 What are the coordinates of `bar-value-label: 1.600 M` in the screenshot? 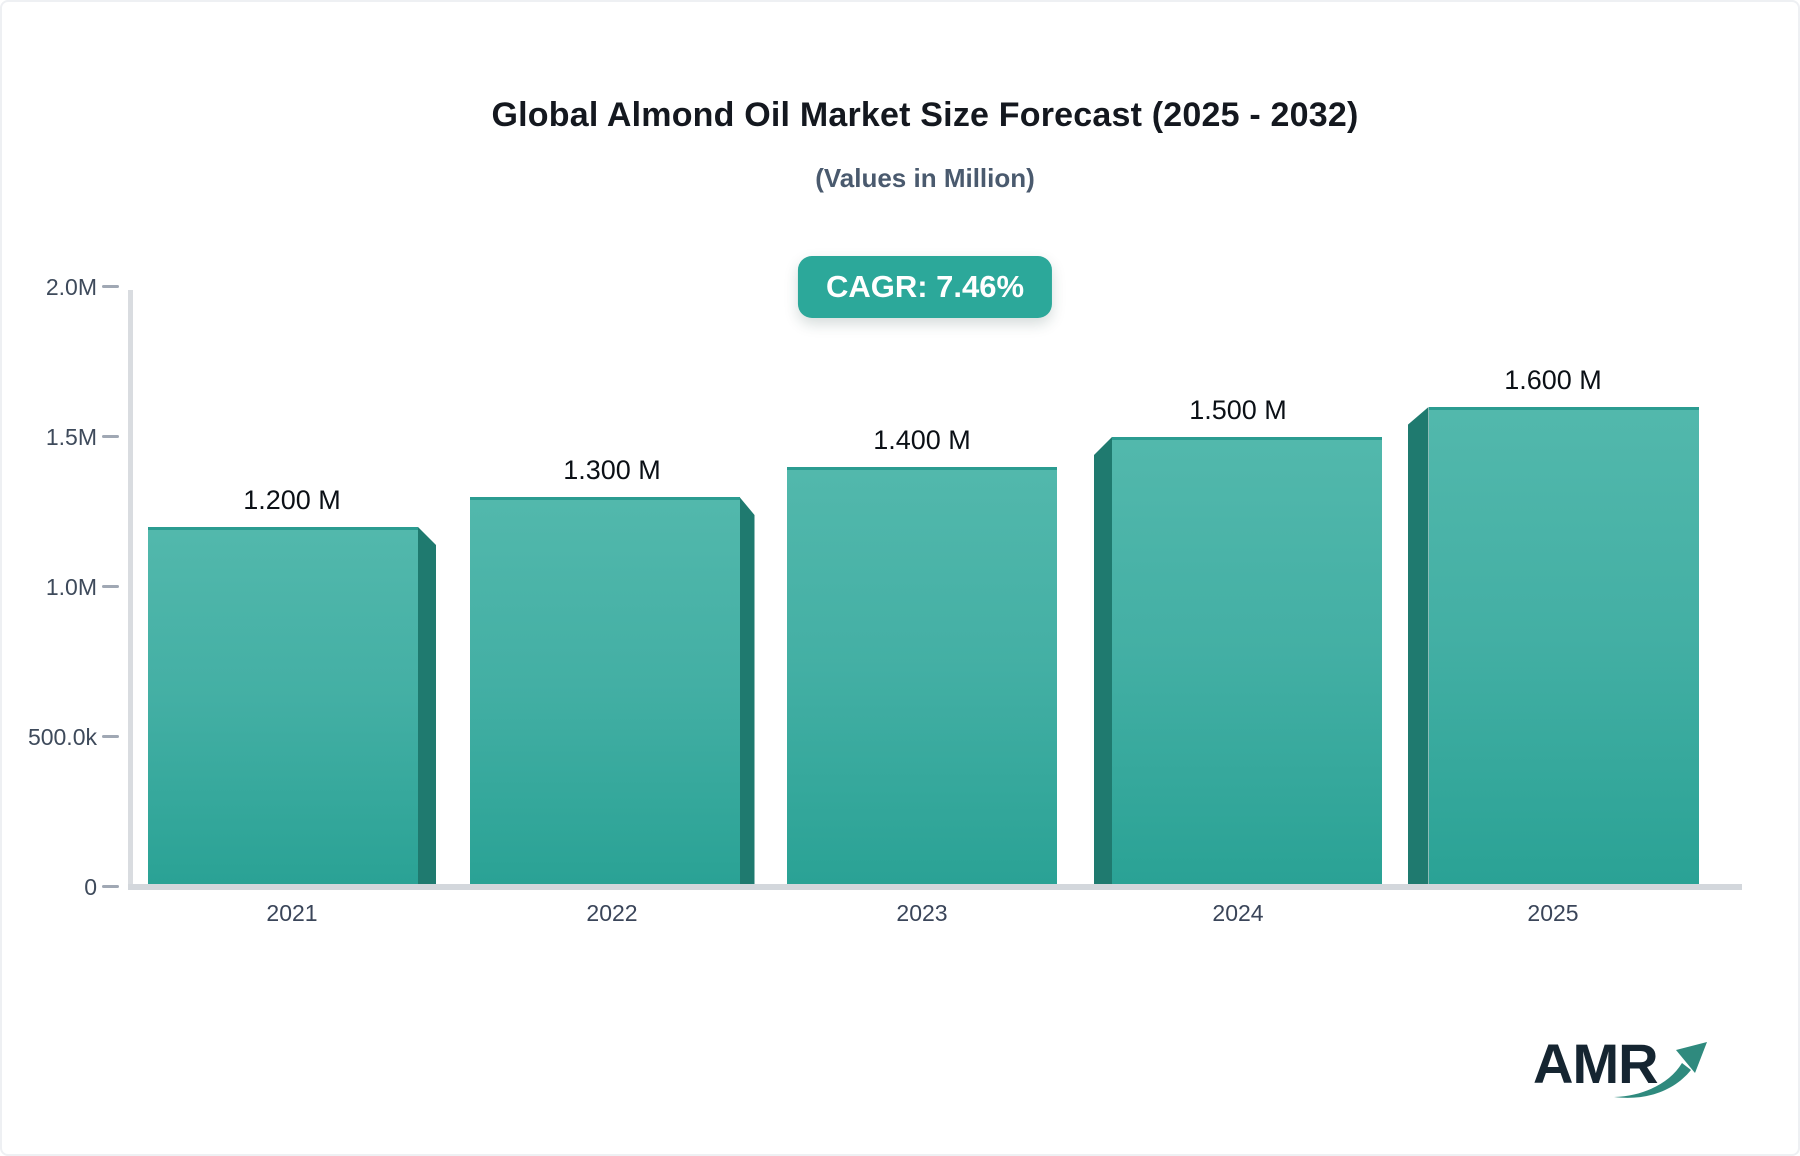 It's located at (1553, 380).